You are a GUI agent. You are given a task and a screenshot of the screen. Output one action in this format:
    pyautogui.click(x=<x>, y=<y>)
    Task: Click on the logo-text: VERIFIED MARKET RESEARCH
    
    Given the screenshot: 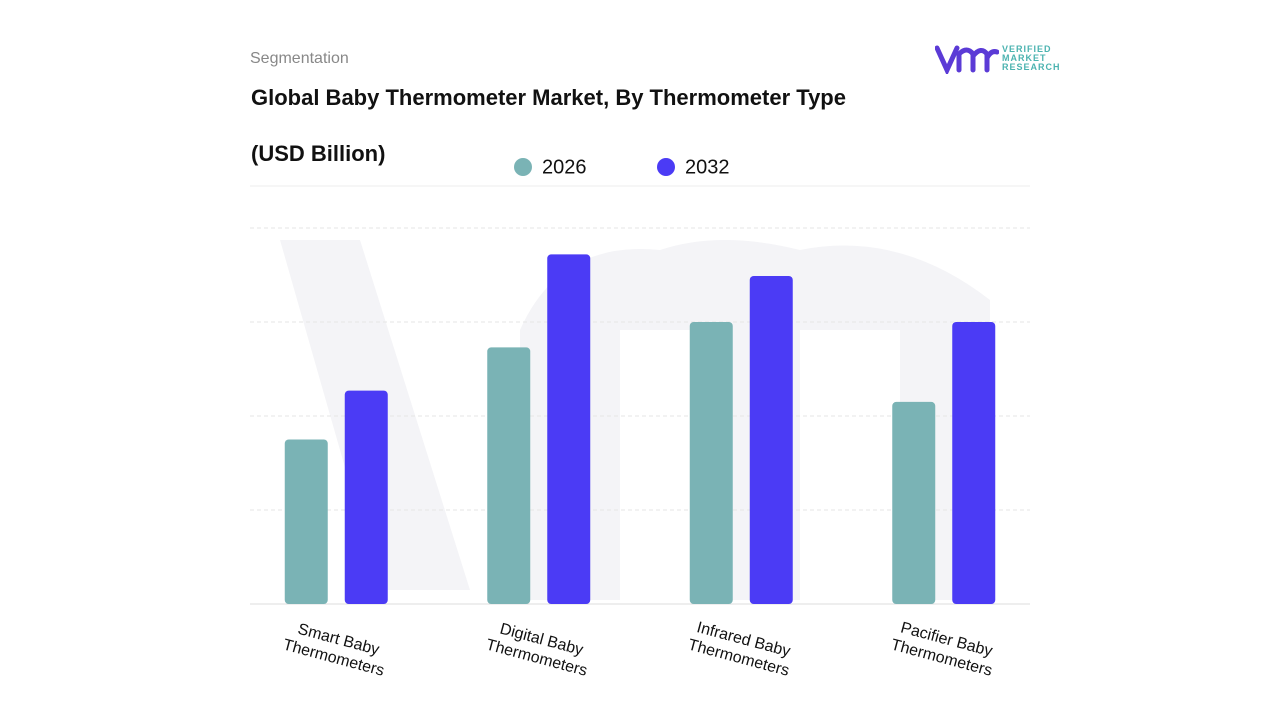 What is the action you would take?
    pyautogui.click(x=1031, y=58)
    